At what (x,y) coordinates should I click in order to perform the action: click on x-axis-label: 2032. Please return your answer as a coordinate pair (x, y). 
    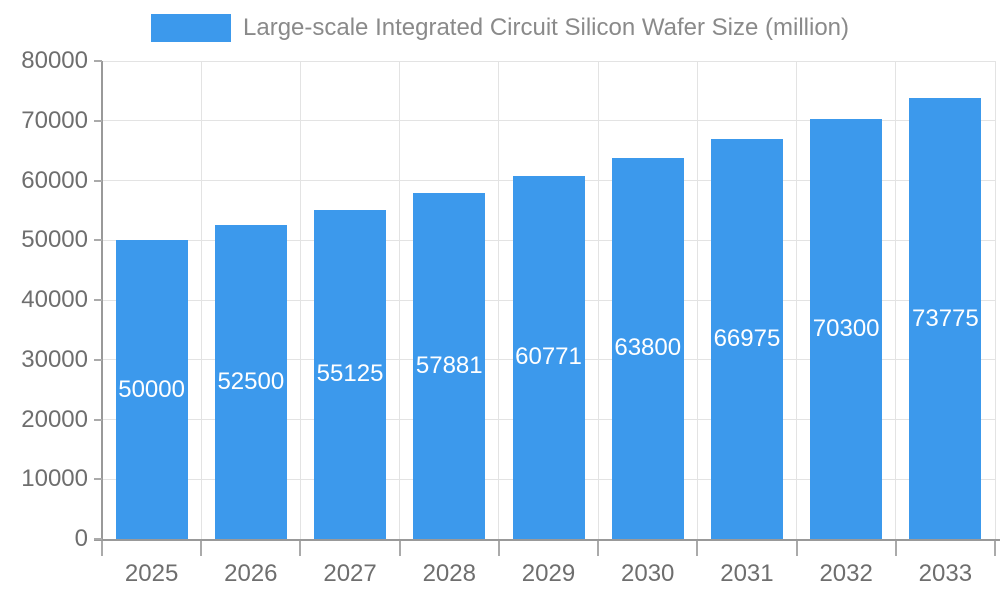
    Looking at the image, I should click on (846, 573).